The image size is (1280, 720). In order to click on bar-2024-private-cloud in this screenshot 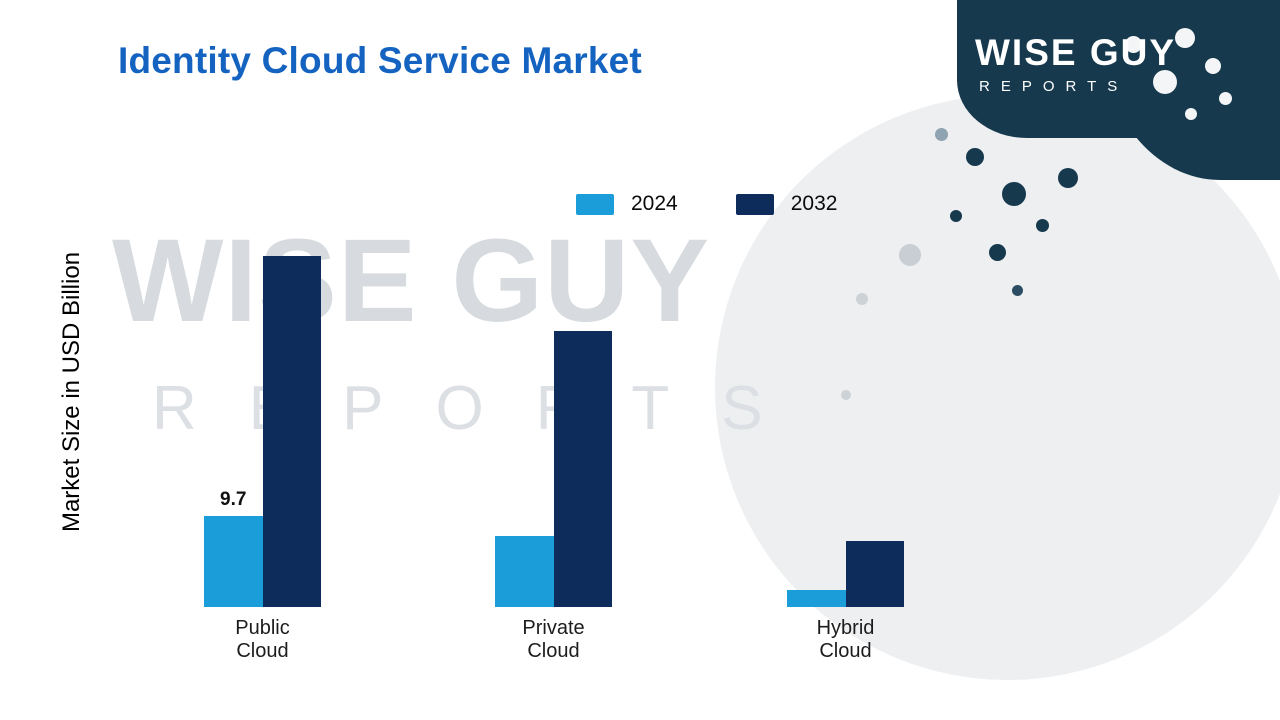, I will do `click(524, 571)`.